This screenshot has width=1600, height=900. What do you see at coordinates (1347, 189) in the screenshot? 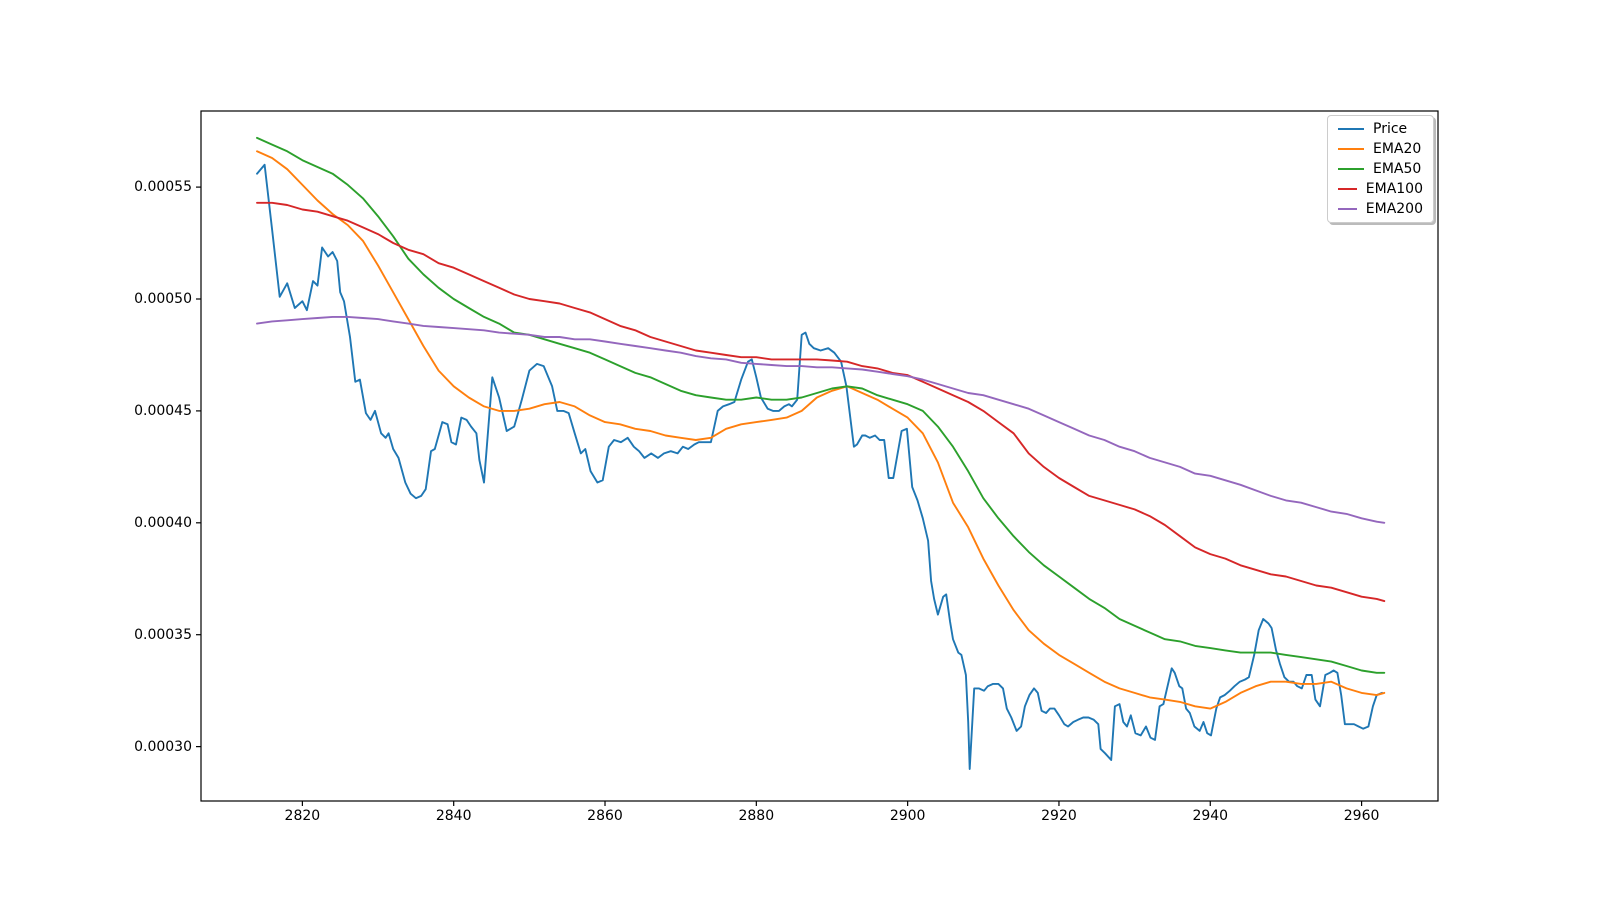
I see `ema100-line-swatch-icon` at bounding box center [1347, 189].